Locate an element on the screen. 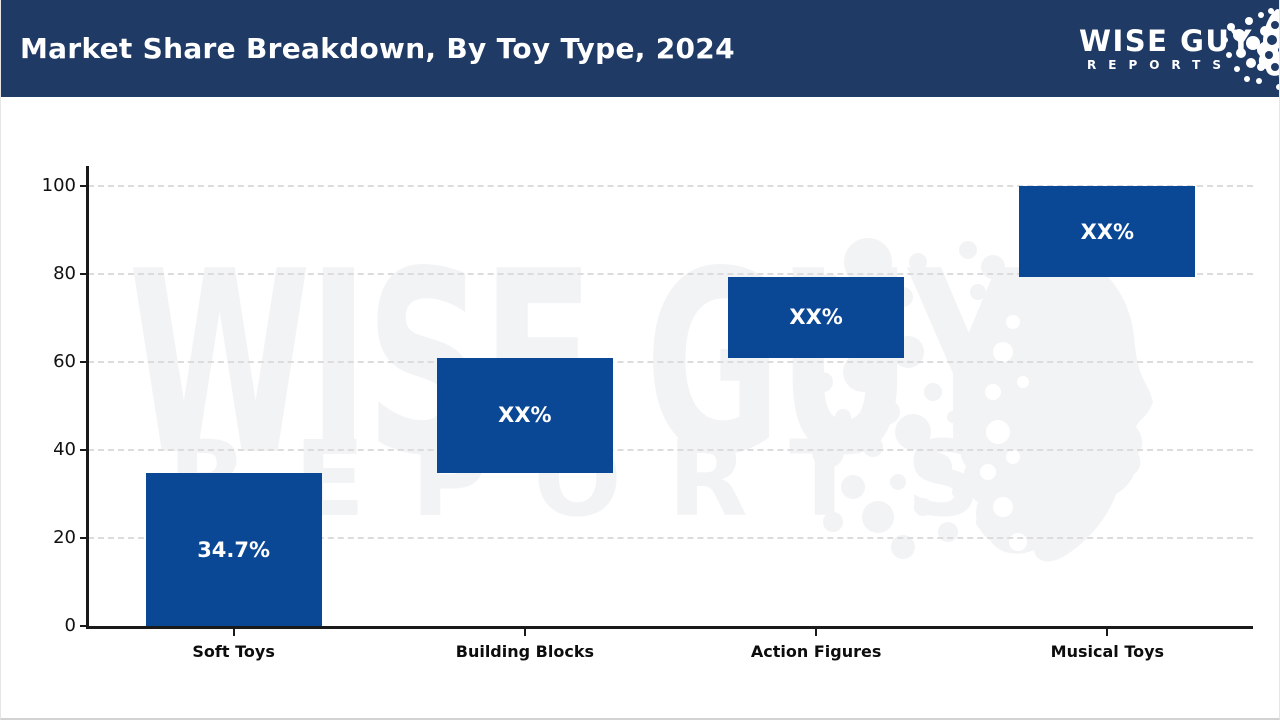 This screenshot has width=1280, height=720. bar-action-figures: XX% is located at coordinates (816, 317).